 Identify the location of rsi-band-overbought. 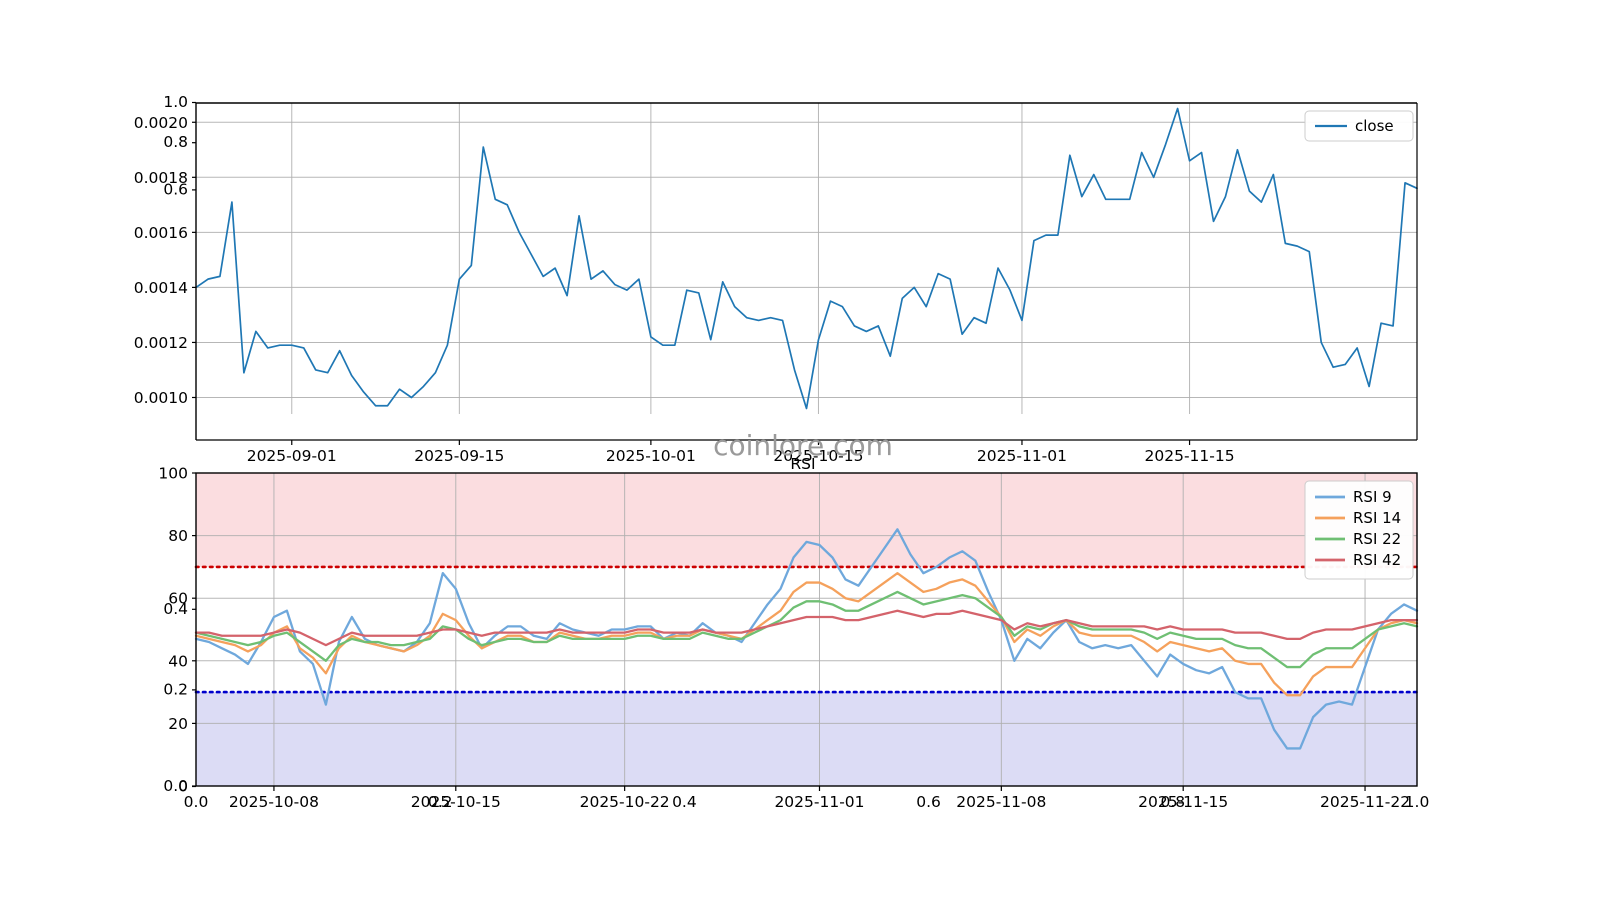
(806, 520).